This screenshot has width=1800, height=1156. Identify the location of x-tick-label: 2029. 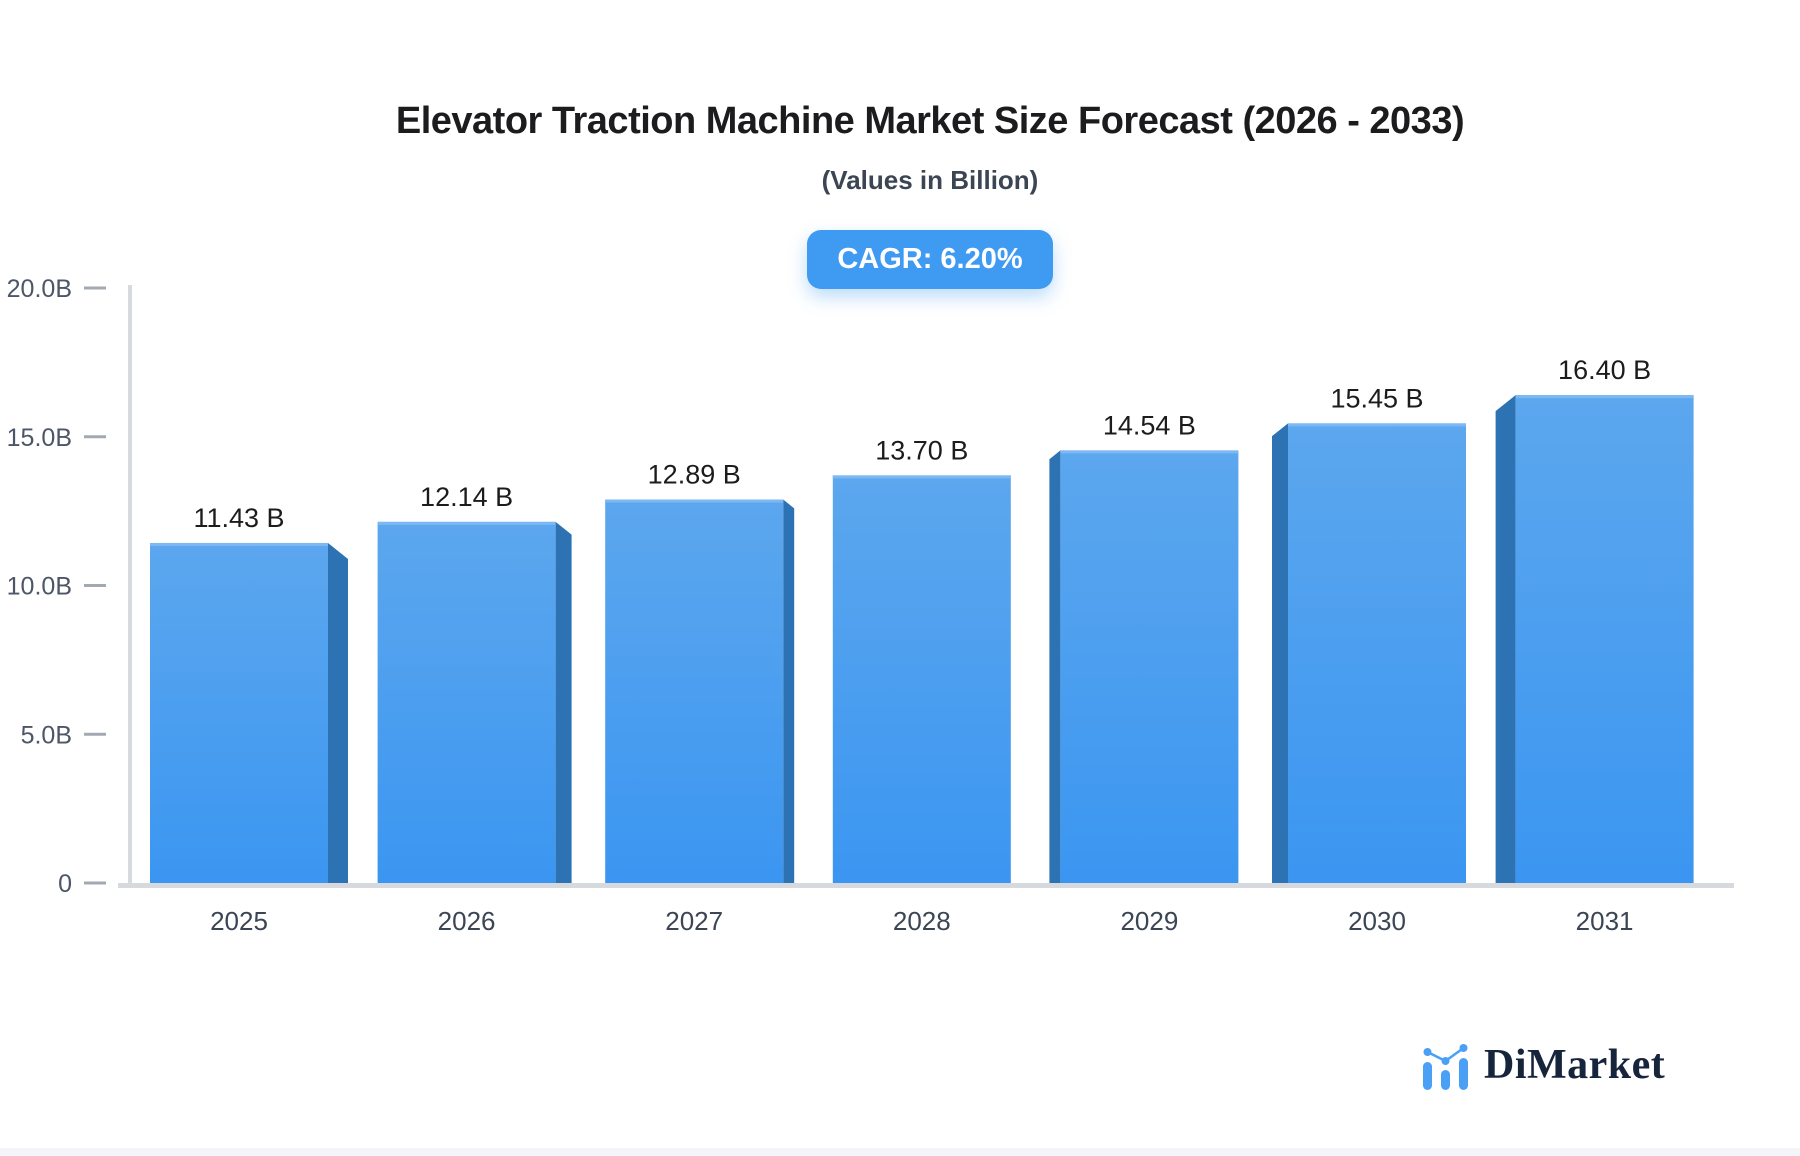
(1149, 921).